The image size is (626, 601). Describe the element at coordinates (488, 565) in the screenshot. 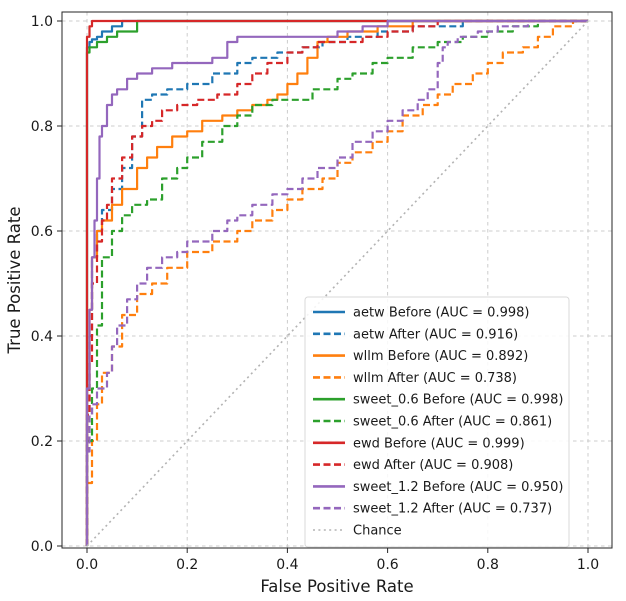

I see `x-tick-label: 0.8` at that location.